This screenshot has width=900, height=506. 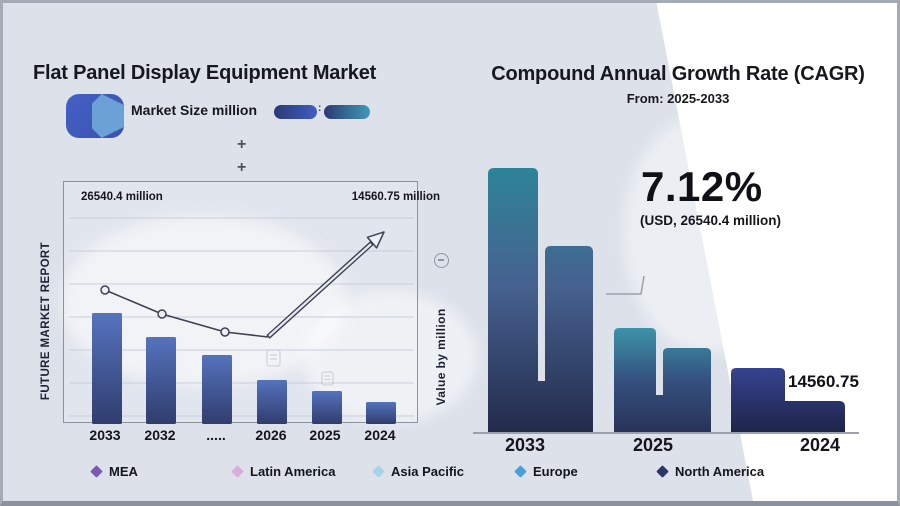 I want to click on legend-item-latin-america: Latin America, so click(x=283, y=471).